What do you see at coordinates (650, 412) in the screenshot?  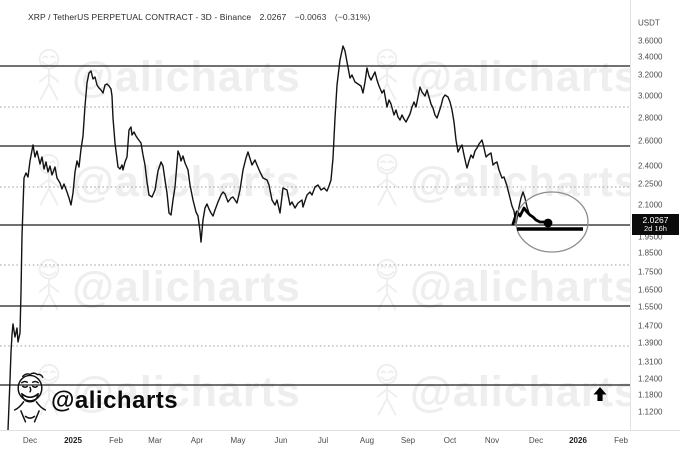 I see `price-tick-label: 1.1200` at bounding box center [650, 412].